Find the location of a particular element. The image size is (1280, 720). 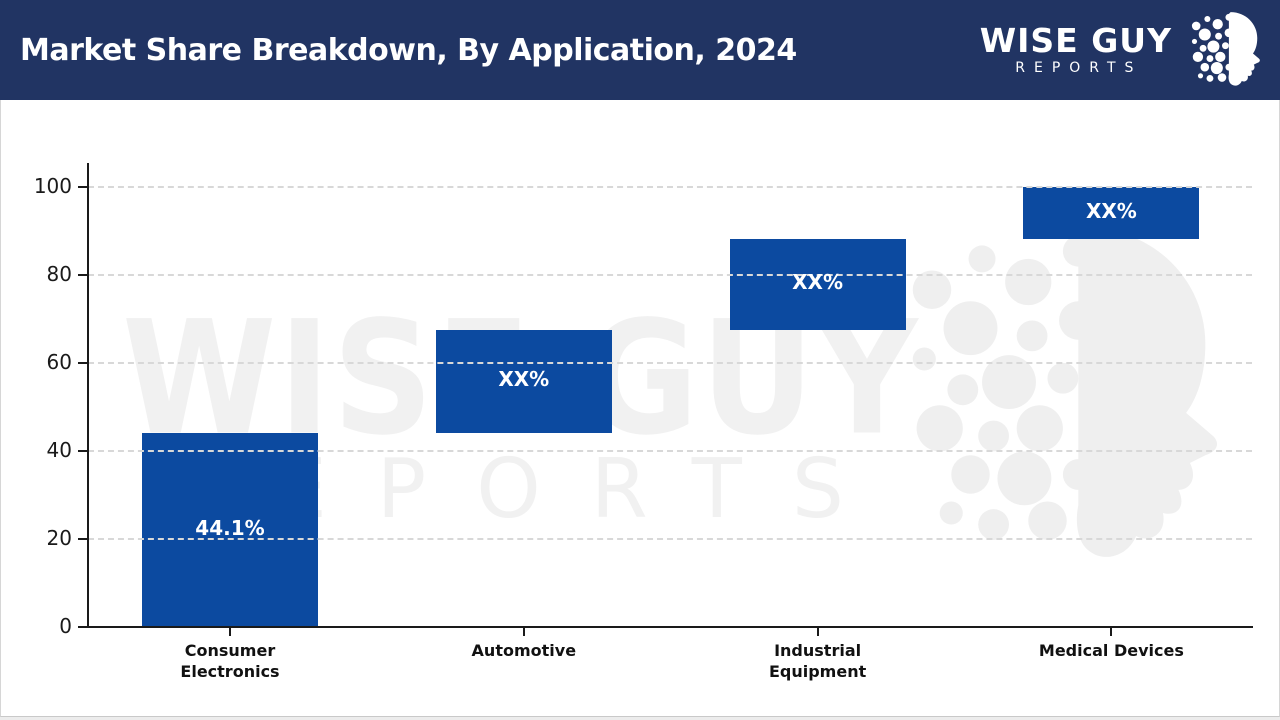

x-category-label: Consumer Electronics is located at coordinates (230, 661).